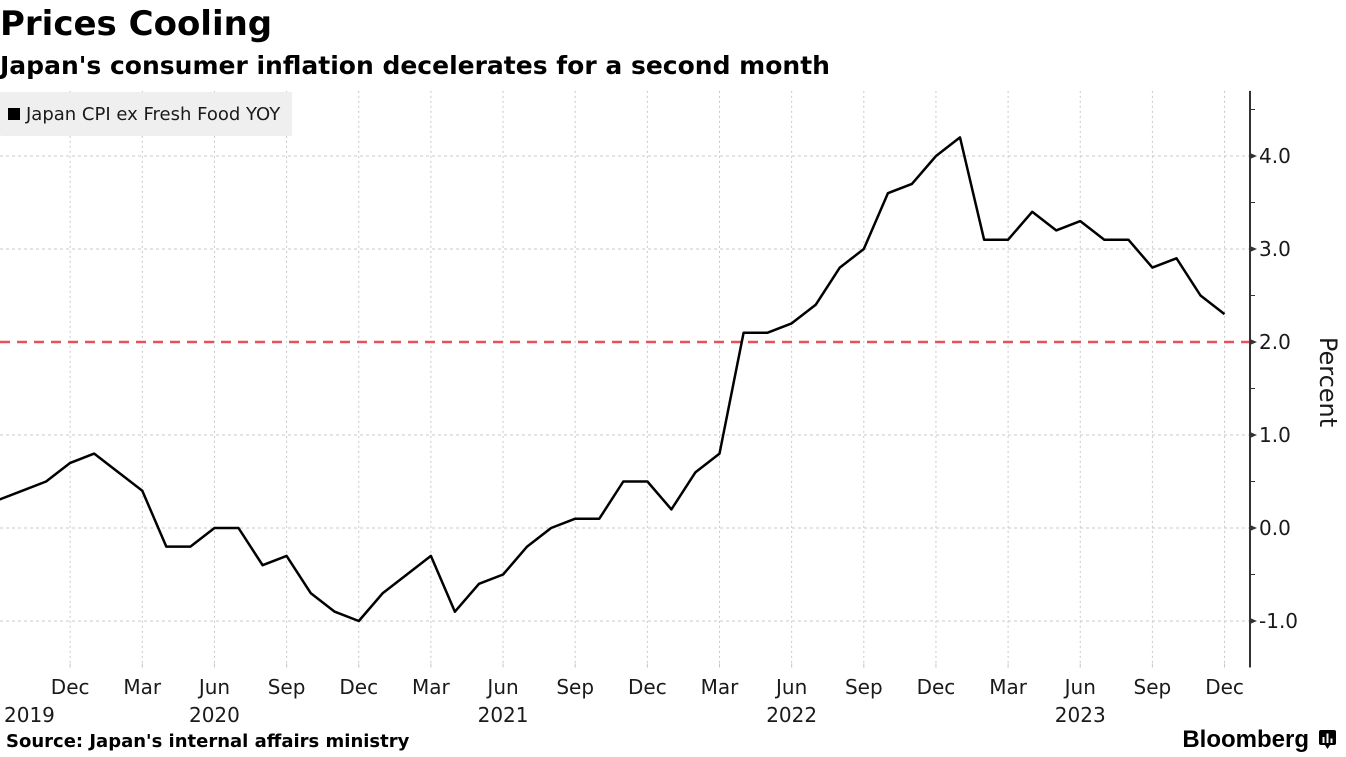  I want to click on y-tick-label: 0.0, so click(1275, 528).